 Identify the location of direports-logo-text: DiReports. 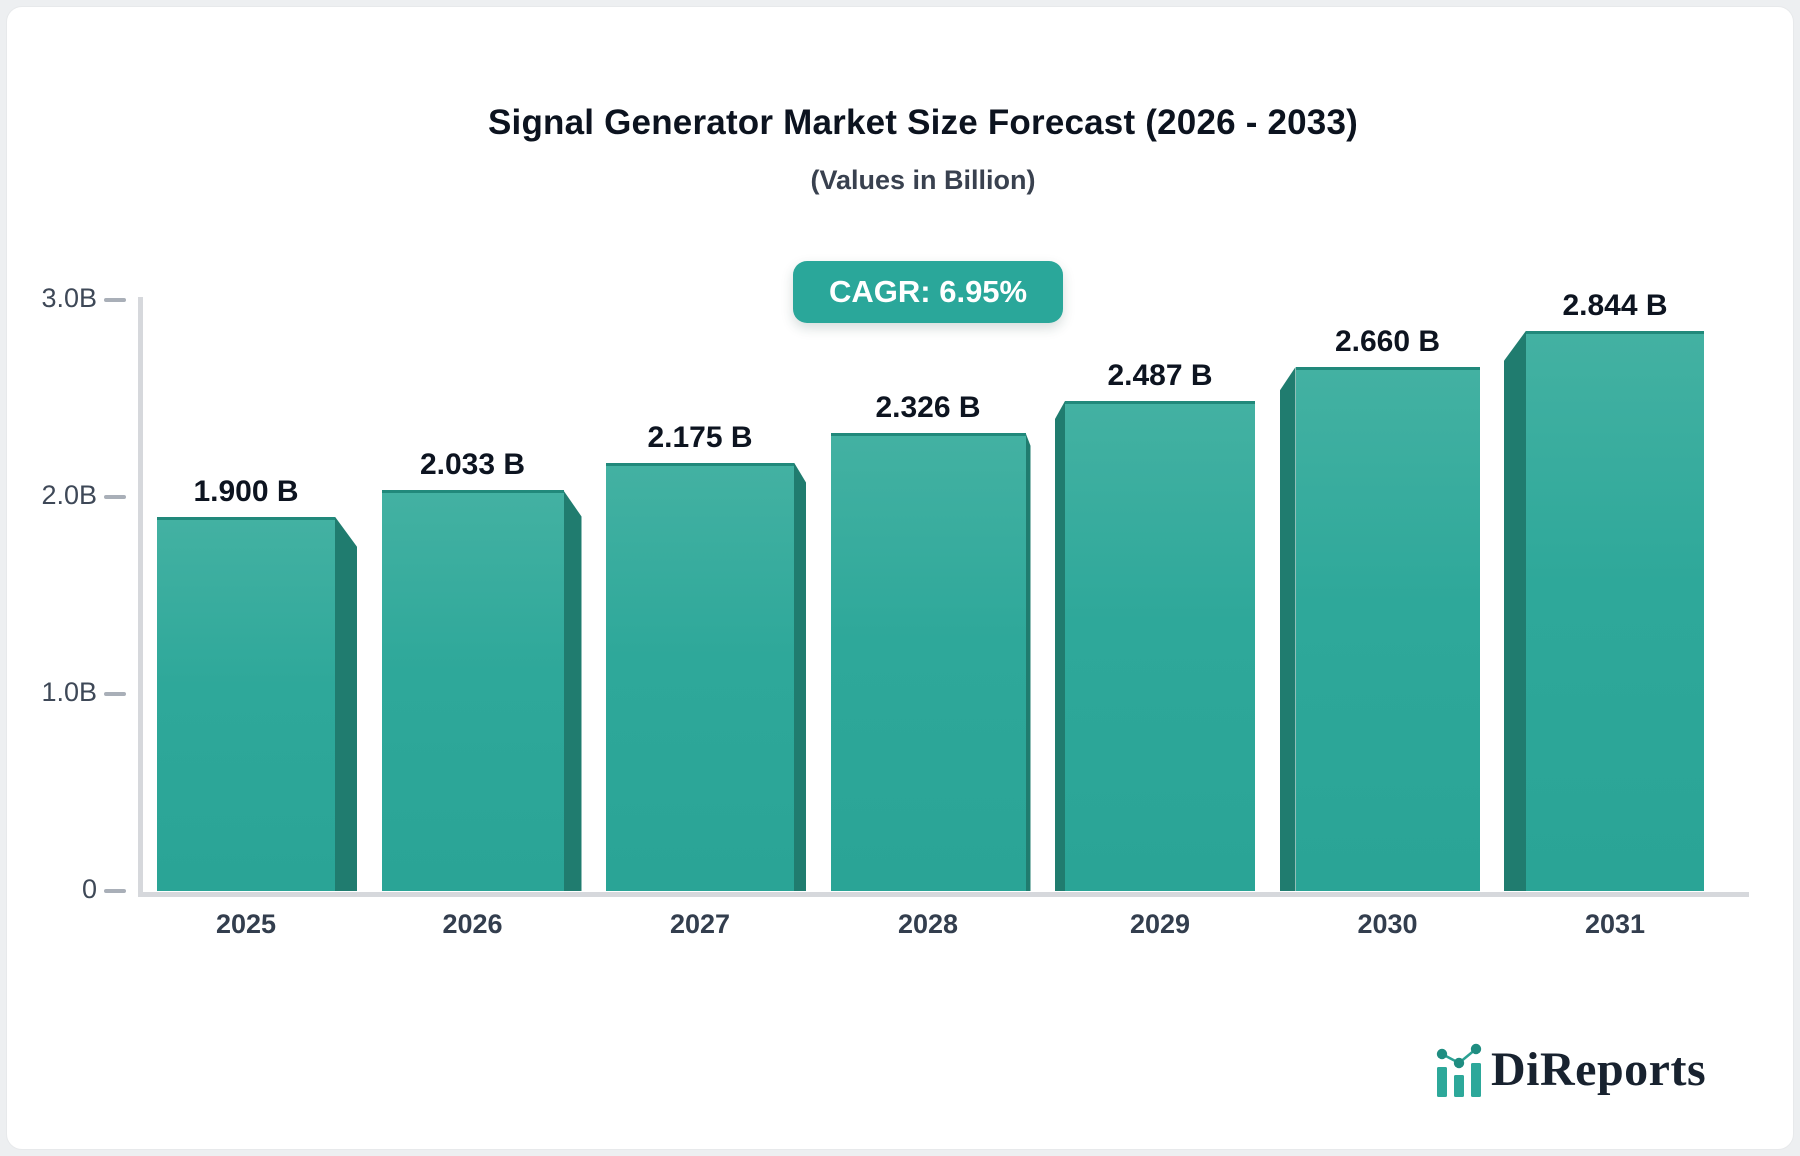
(1599, 1070).